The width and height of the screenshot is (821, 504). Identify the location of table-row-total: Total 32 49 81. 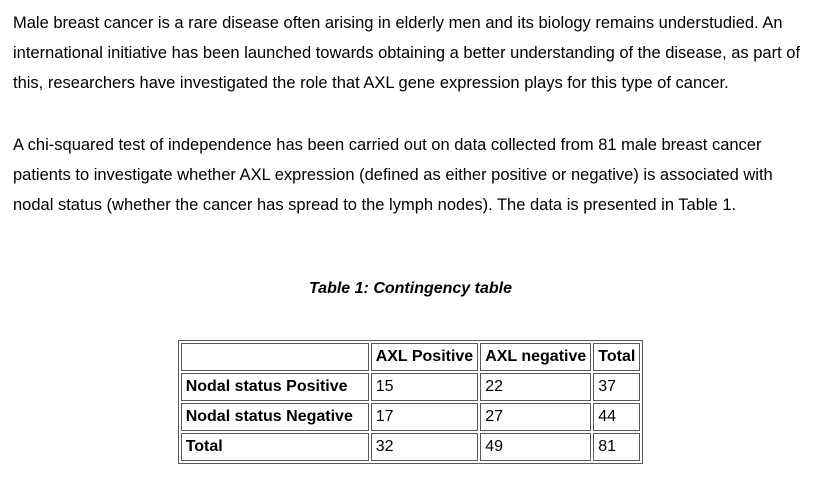
(410, 447).